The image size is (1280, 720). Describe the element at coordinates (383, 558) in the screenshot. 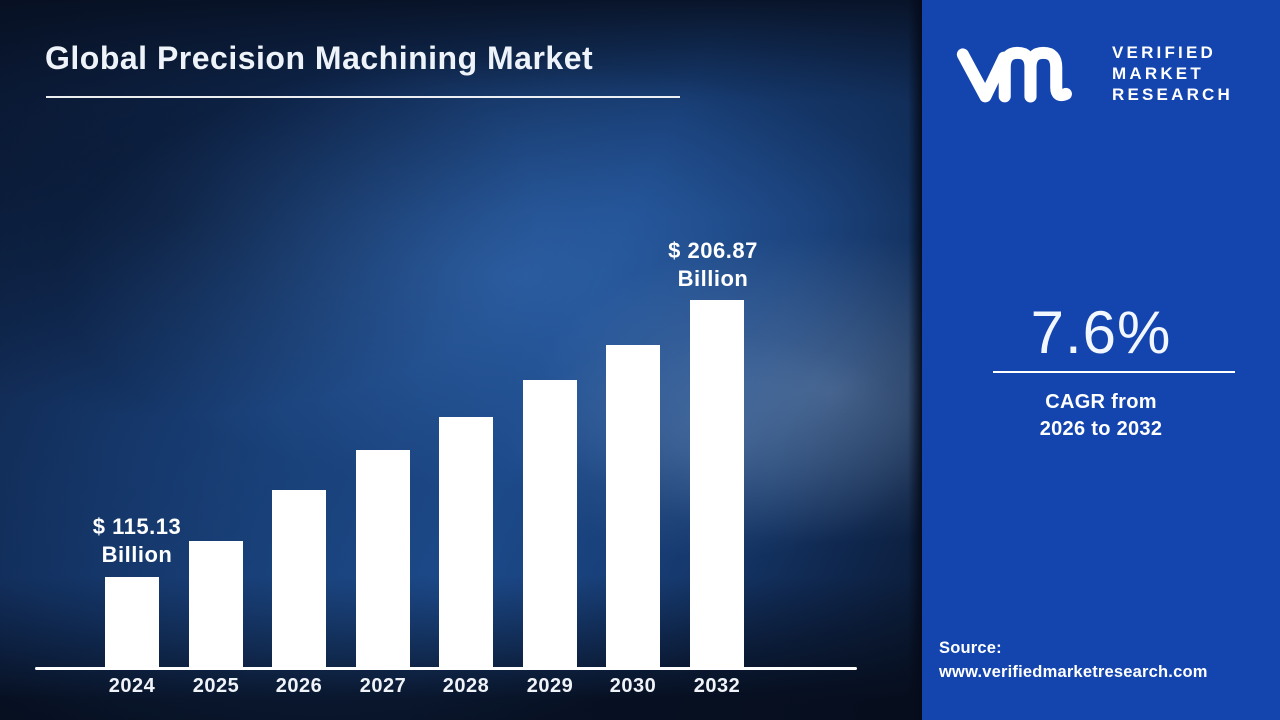

I see `bar-2027` at that location.